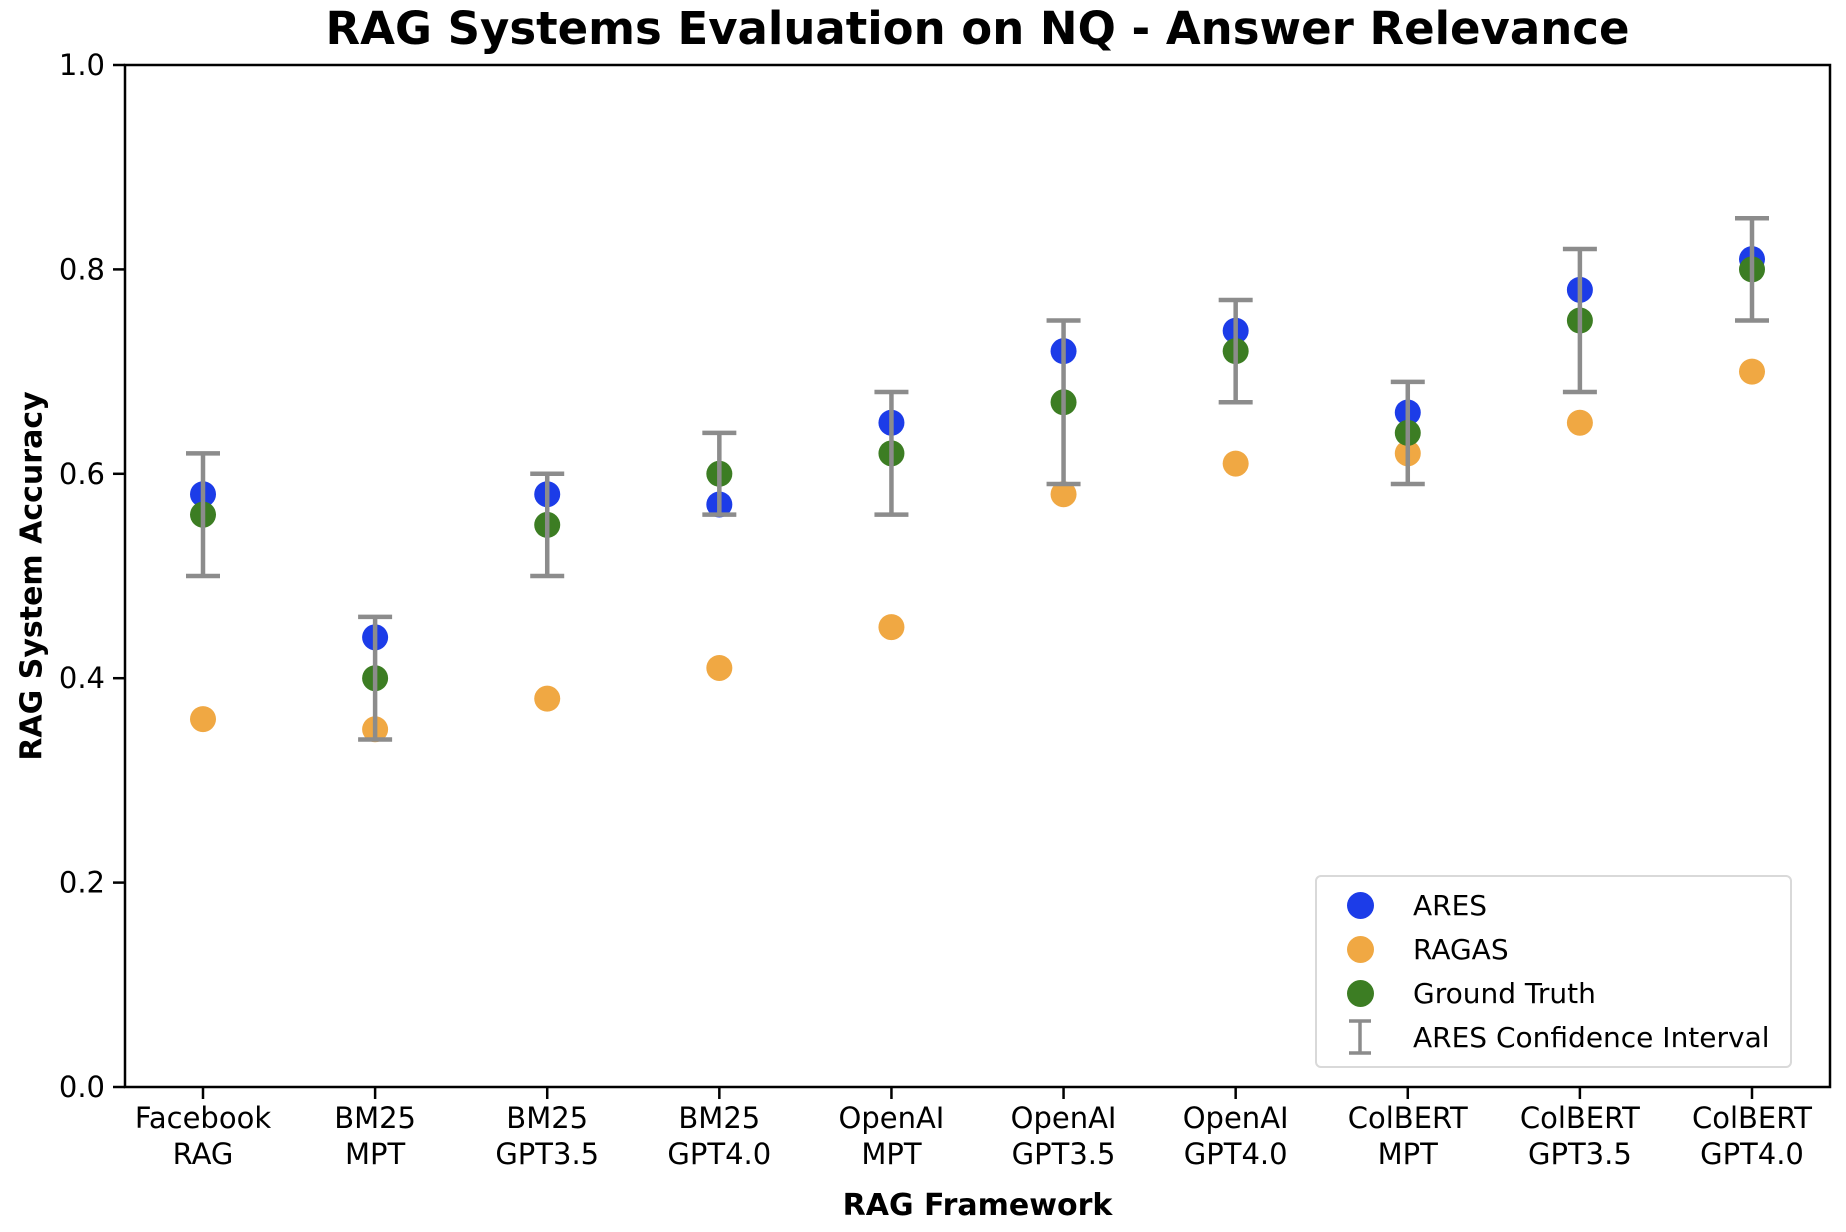 The image size is (1846, 1232). I want to click on y-tick-label: 1.0, so click(82, 65).